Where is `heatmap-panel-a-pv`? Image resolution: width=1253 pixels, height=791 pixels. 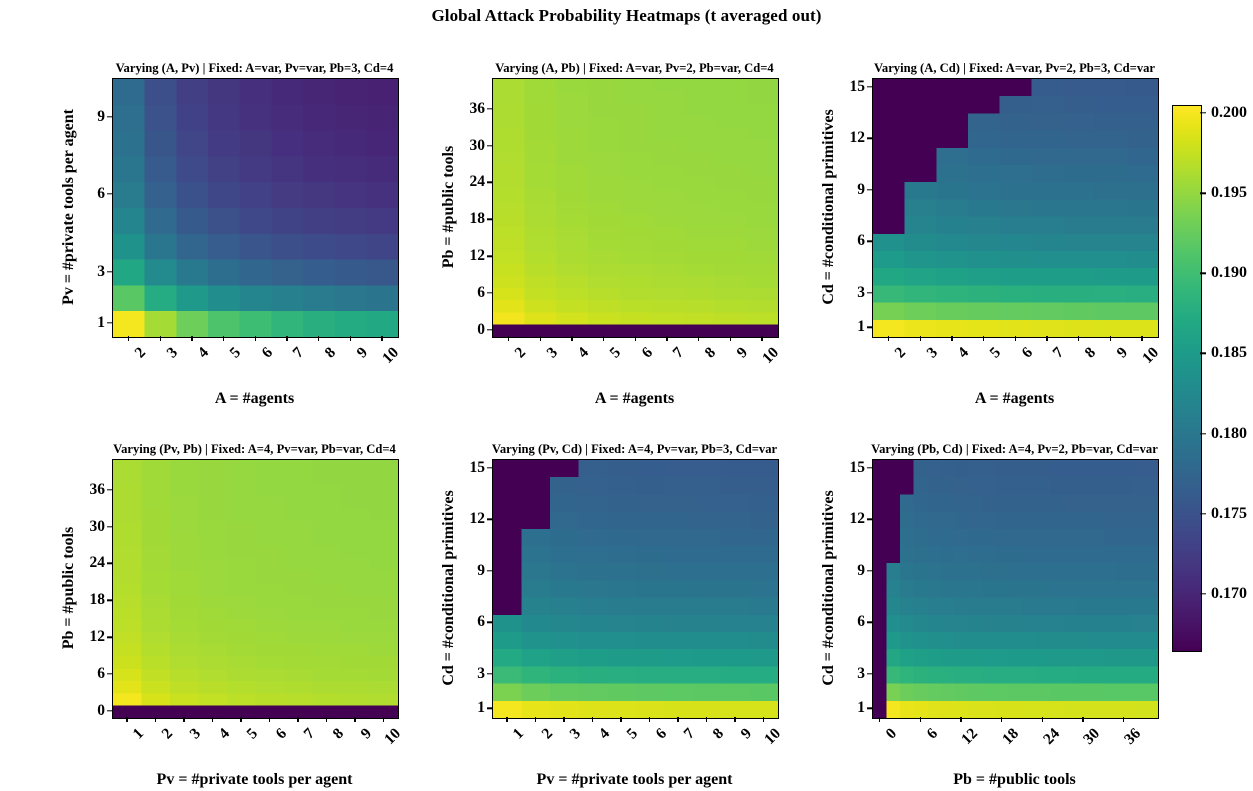
heatmap-panel-a-pv is located at coordinates (255, 208).